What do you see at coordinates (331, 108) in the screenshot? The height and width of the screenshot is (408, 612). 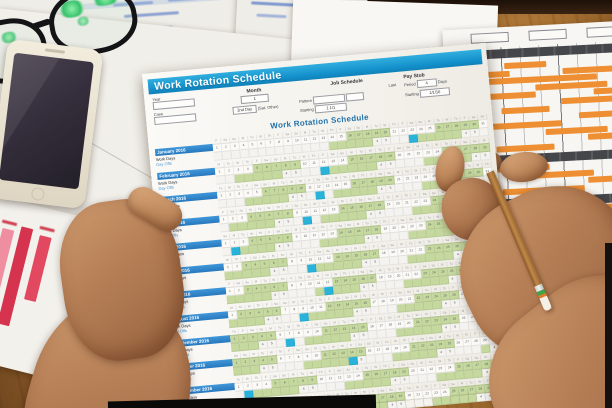 I see `job-starting-field: 1 1/1` at bounding box center [331, 108].